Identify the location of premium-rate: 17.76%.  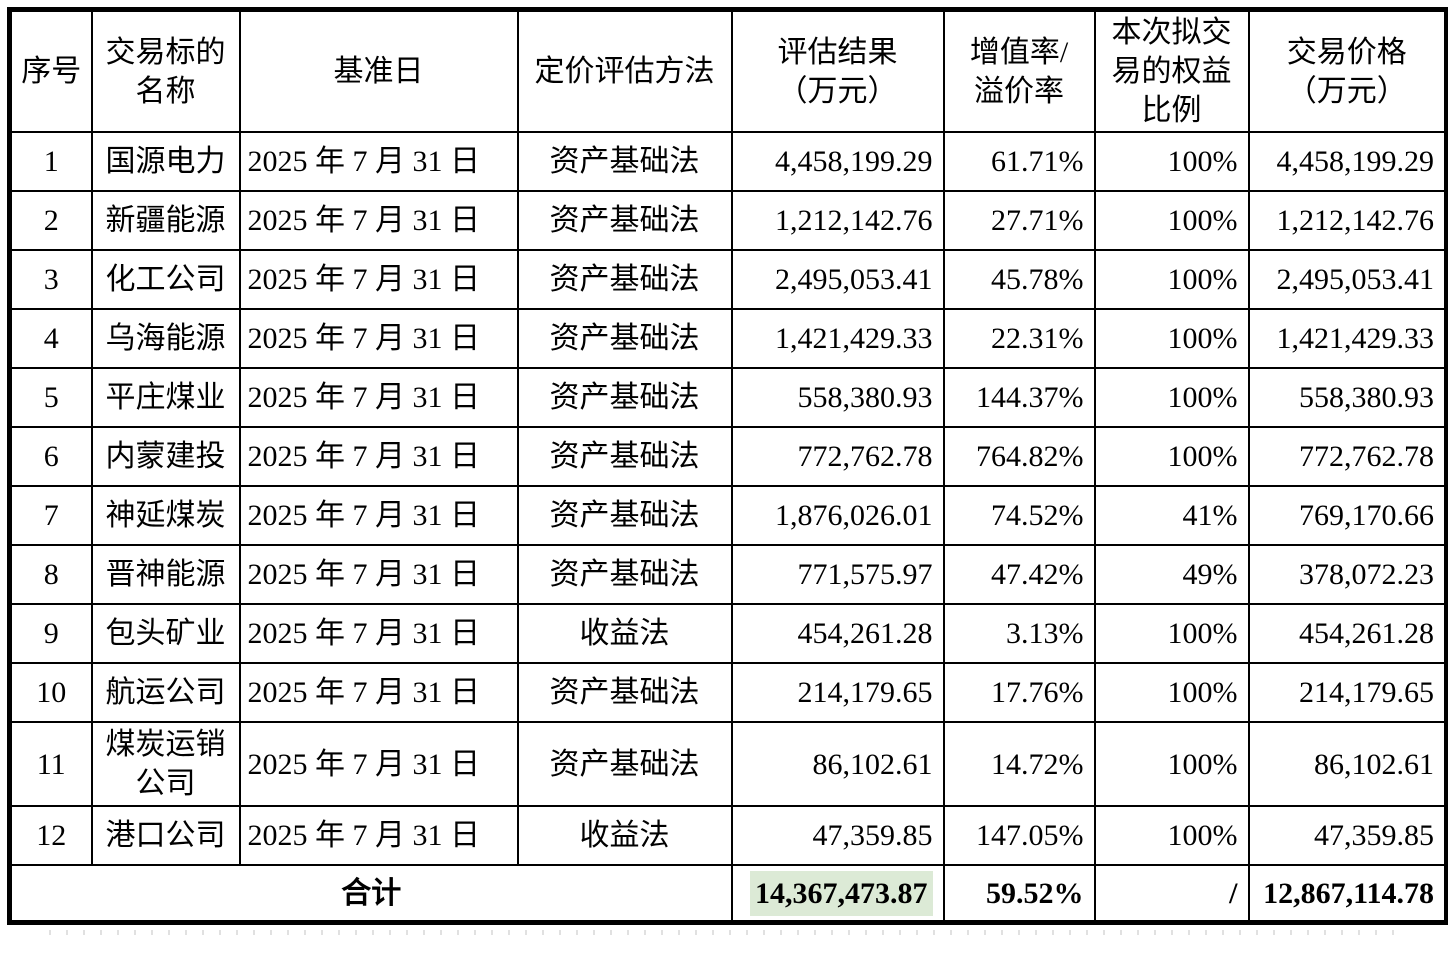
(1019, 692).